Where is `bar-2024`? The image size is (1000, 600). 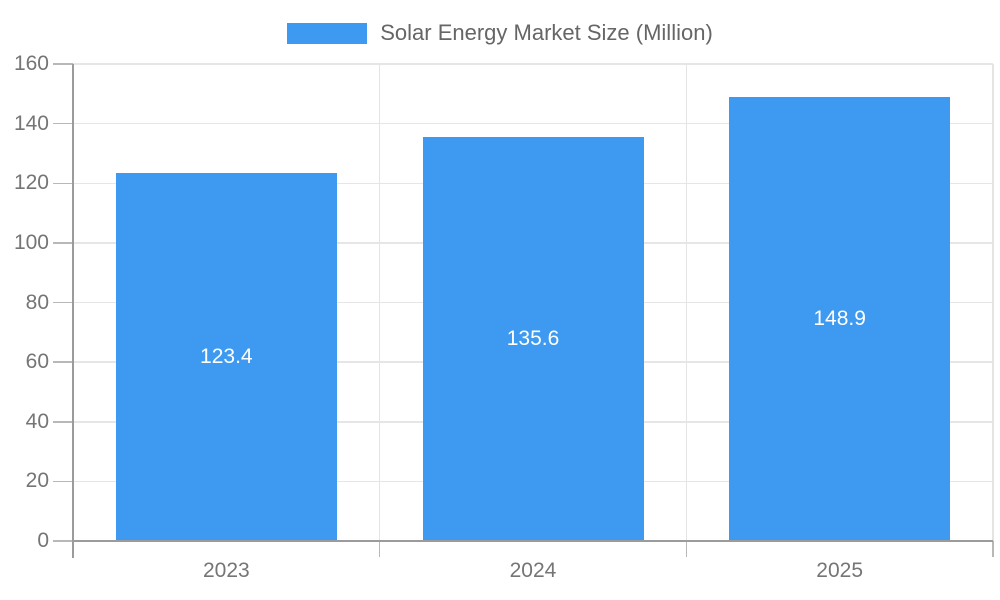
bar-2024 is located at coordinates (533, 338).